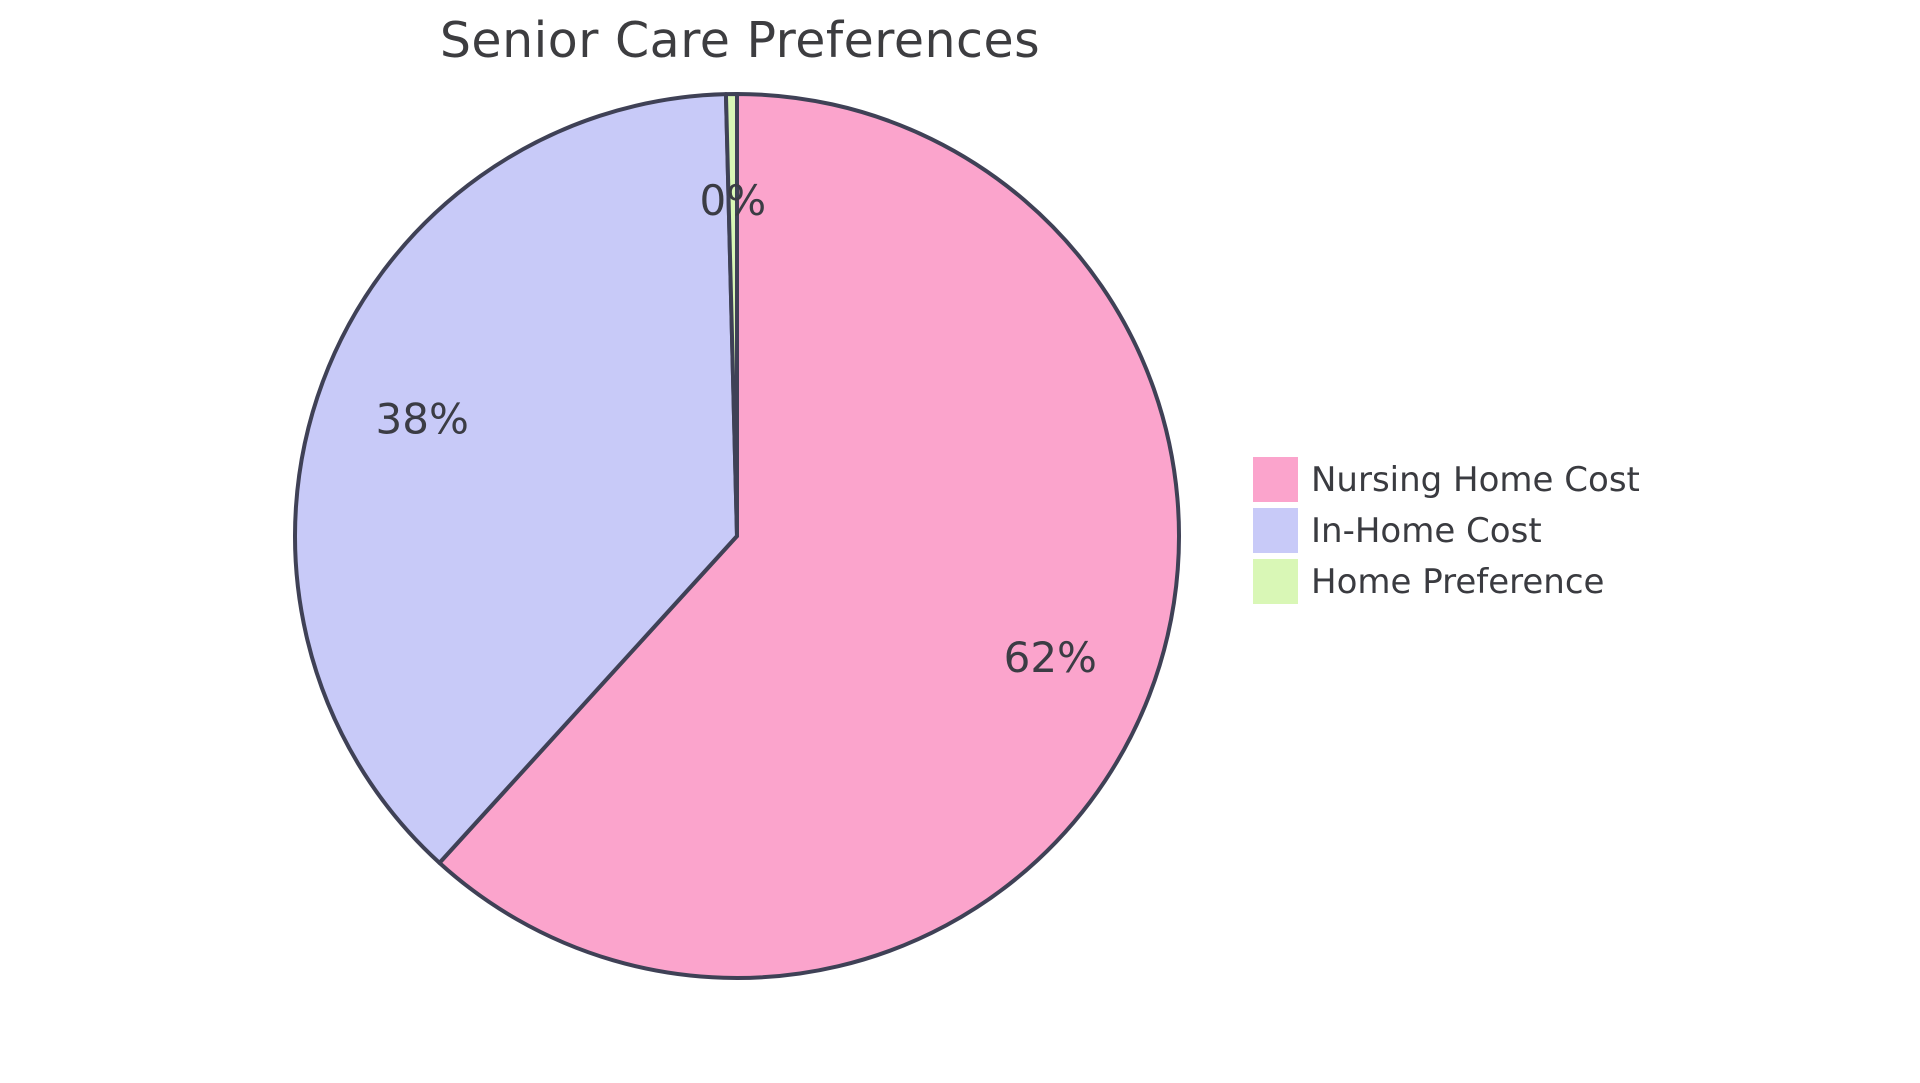  I want to click on legend-item-in-home-cost: In-Home Cost, so click(1446, 530).